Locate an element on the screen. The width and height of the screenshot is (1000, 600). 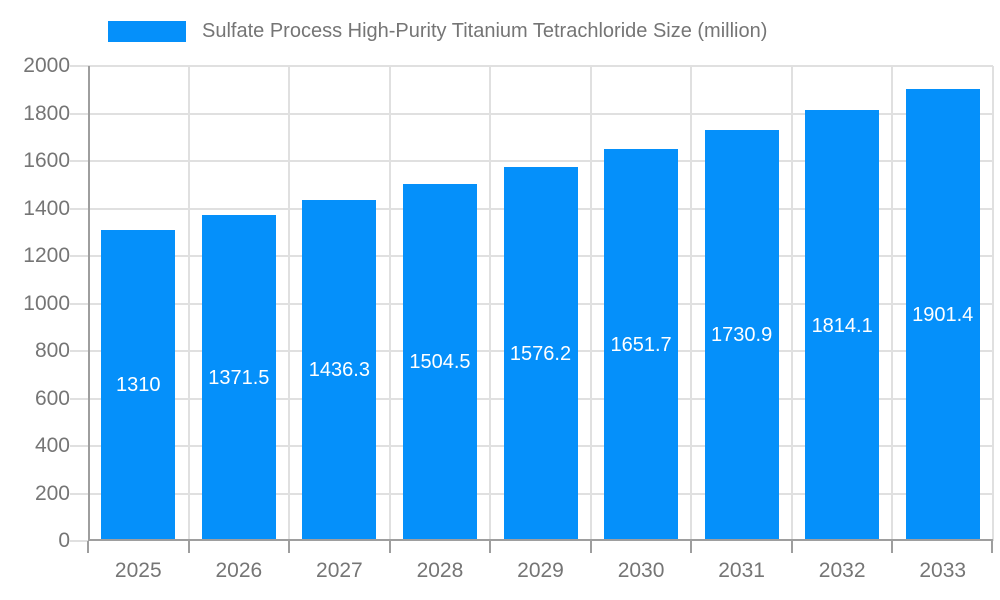
x-axis-label: 2031 is located at coordinates (741, 570).